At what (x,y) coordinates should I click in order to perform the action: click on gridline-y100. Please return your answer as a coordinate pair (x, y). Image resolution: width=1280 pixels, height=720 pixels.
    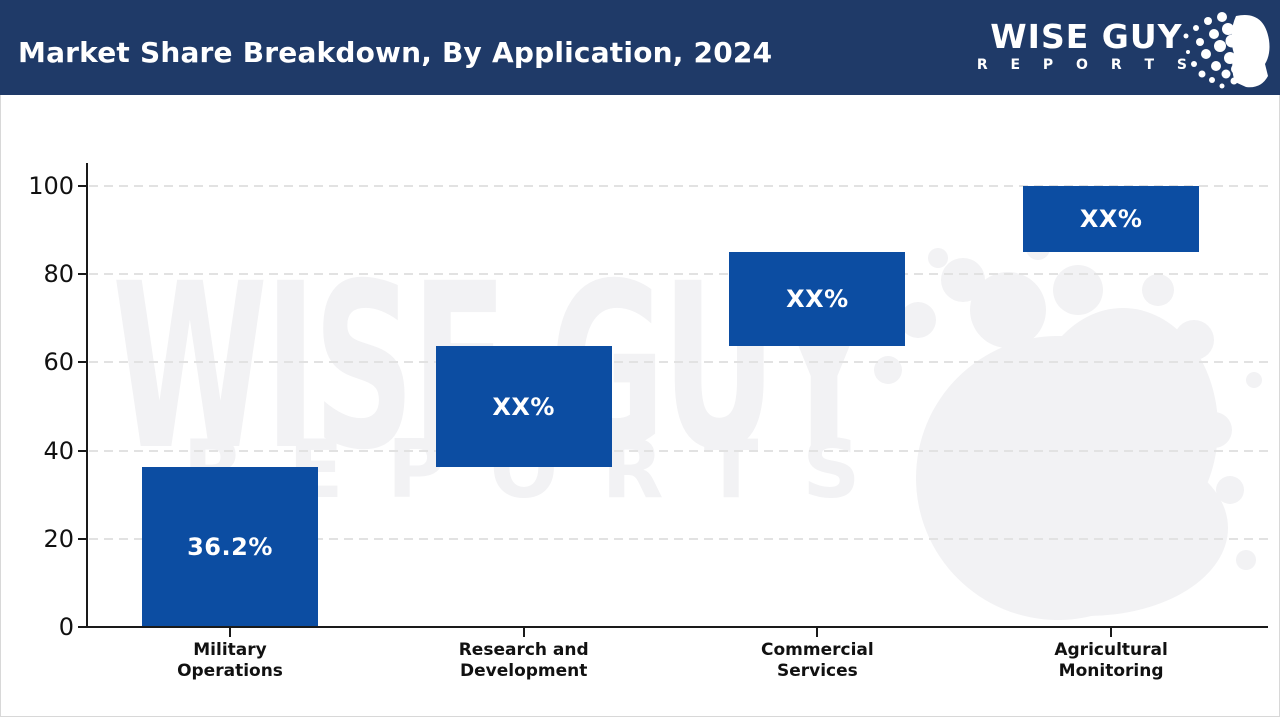
    Looking at the image, I should click on (679, 186).